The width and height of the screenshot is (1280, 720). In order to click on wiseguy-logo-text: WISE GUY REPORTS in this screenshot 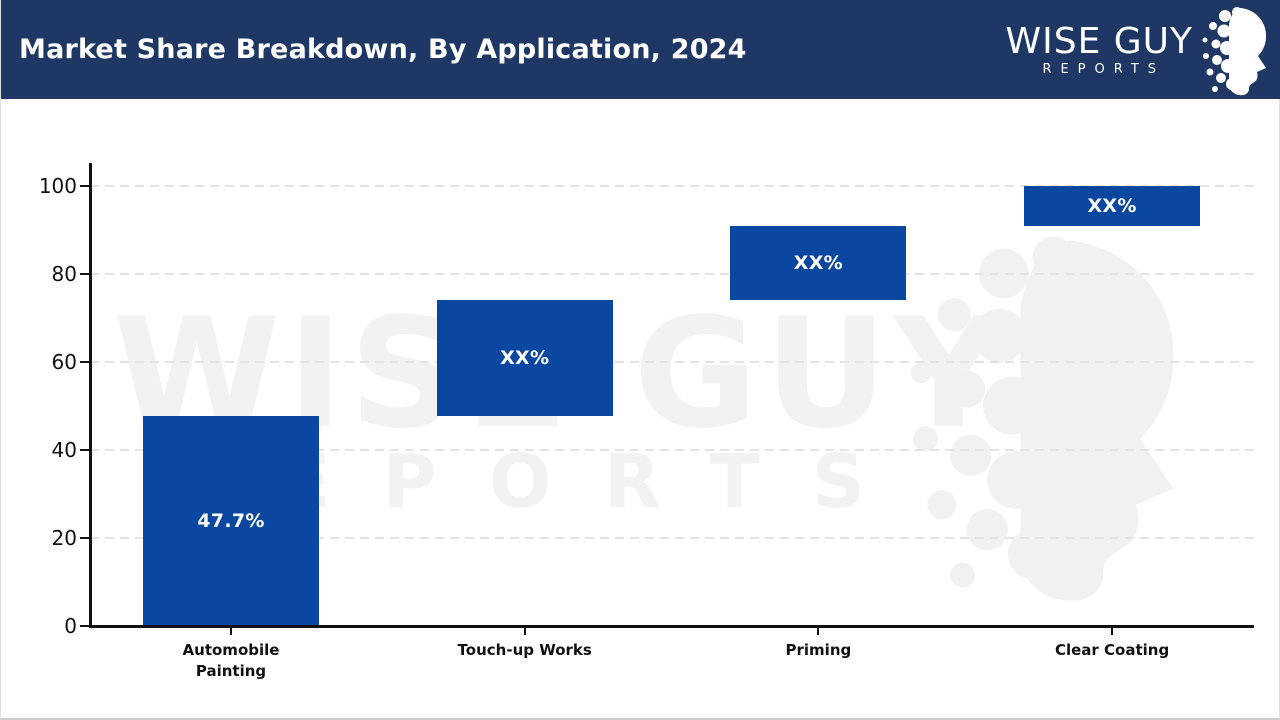, I will do `click(1099, 48)`.